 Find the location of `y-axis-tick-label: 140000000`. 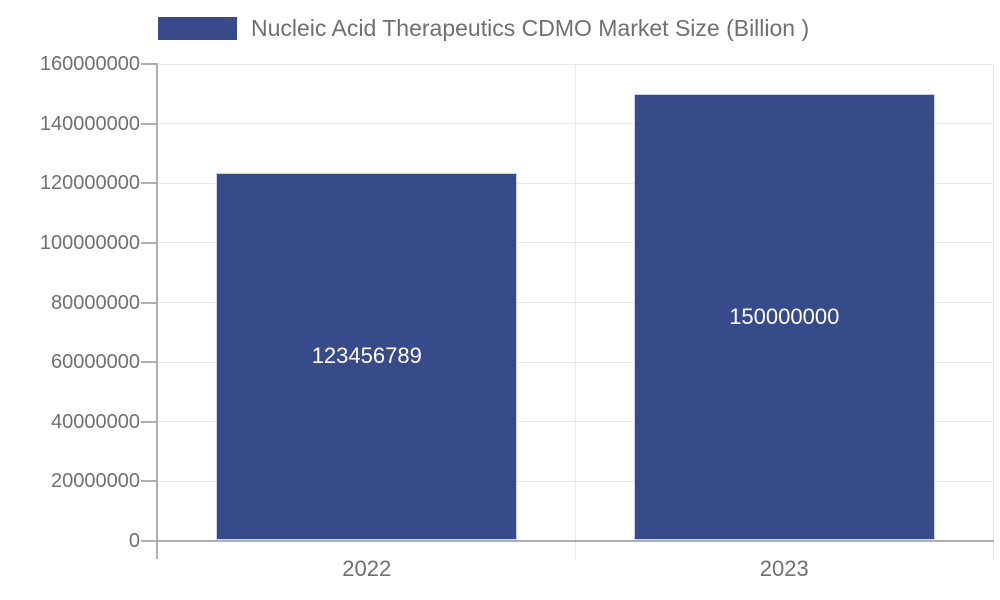

y-axis-tick-label: 140000000 is located at coordinates (89, 123).